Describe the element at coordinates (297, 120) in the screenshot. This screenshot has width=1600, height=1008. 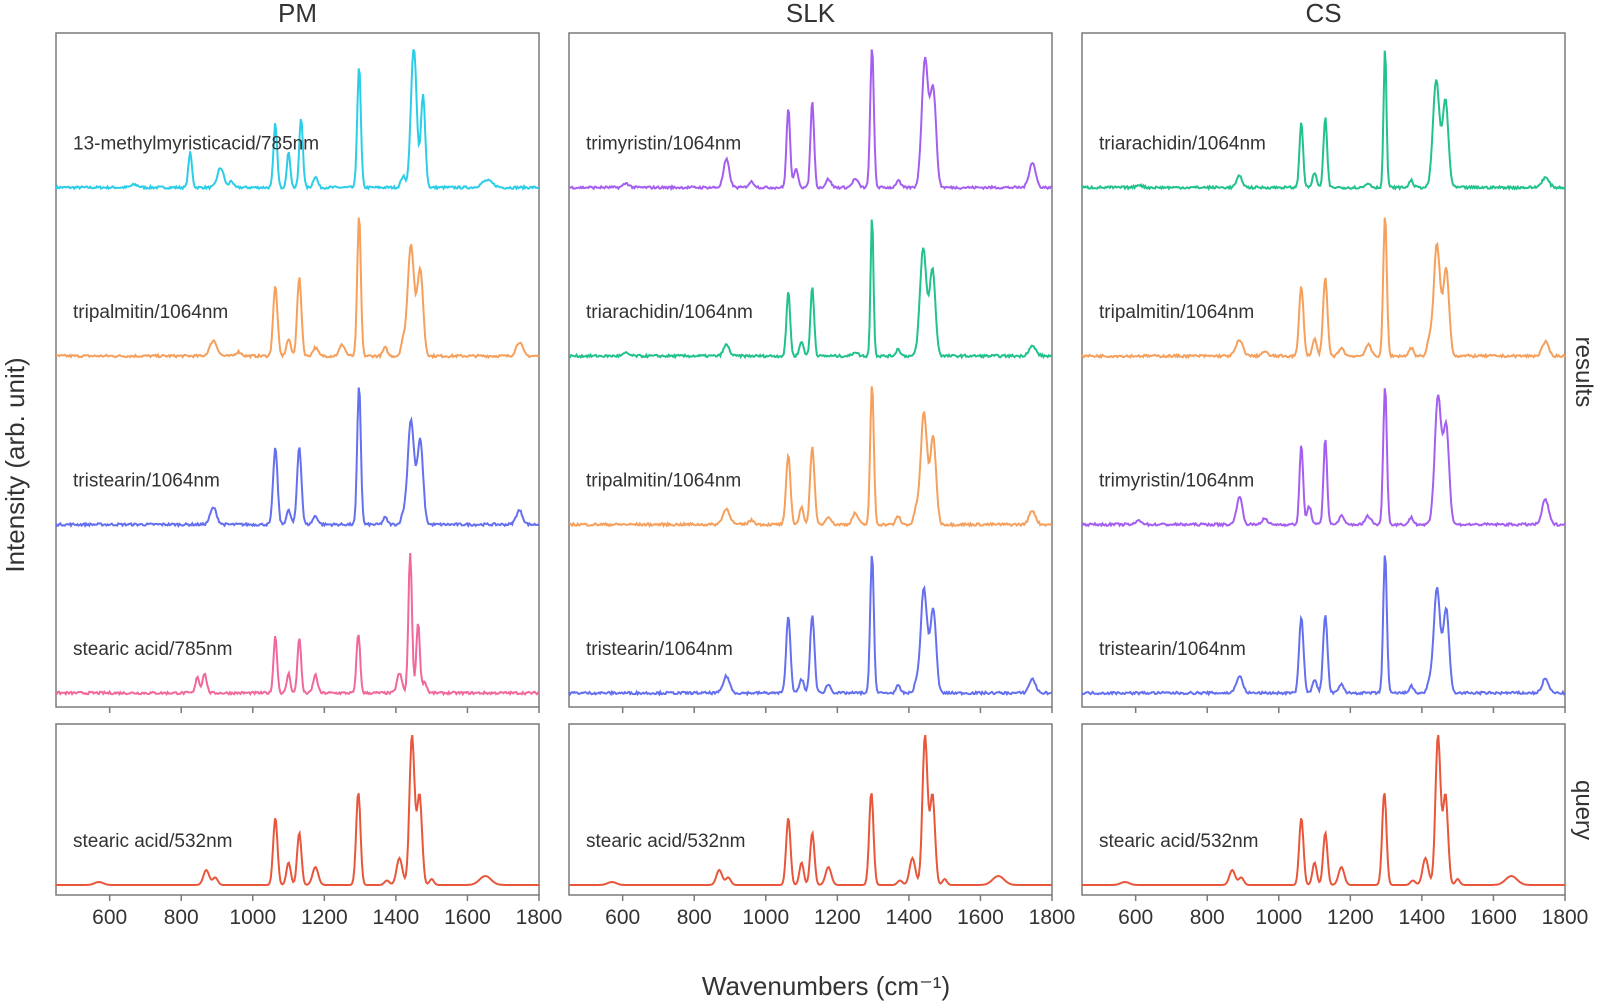
I see `spectrum-line-13-methylmyristicacid` at that location.